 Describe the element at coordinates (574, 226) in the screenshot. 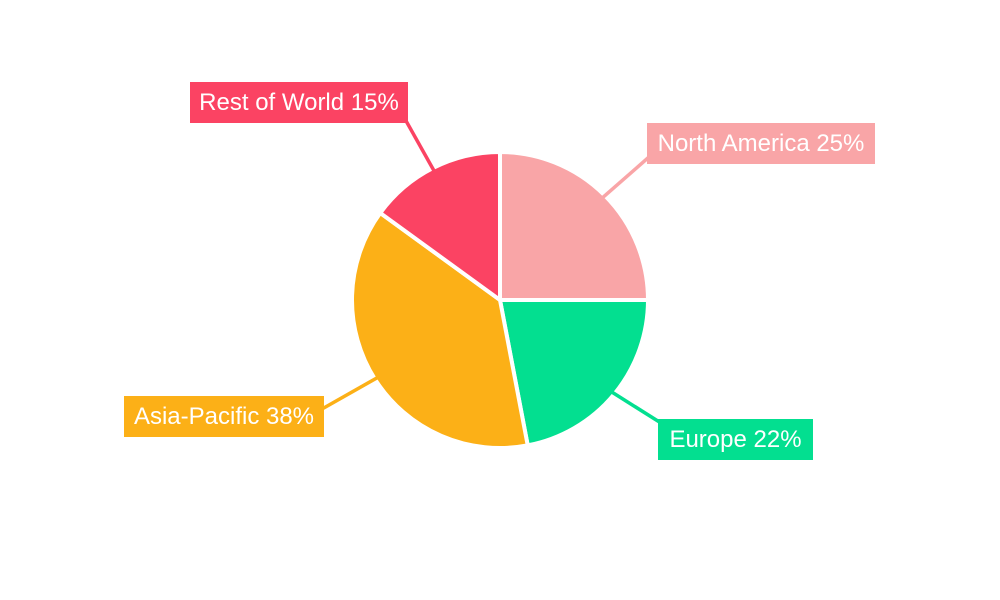

I see `pie-slice-north-america` at that location.